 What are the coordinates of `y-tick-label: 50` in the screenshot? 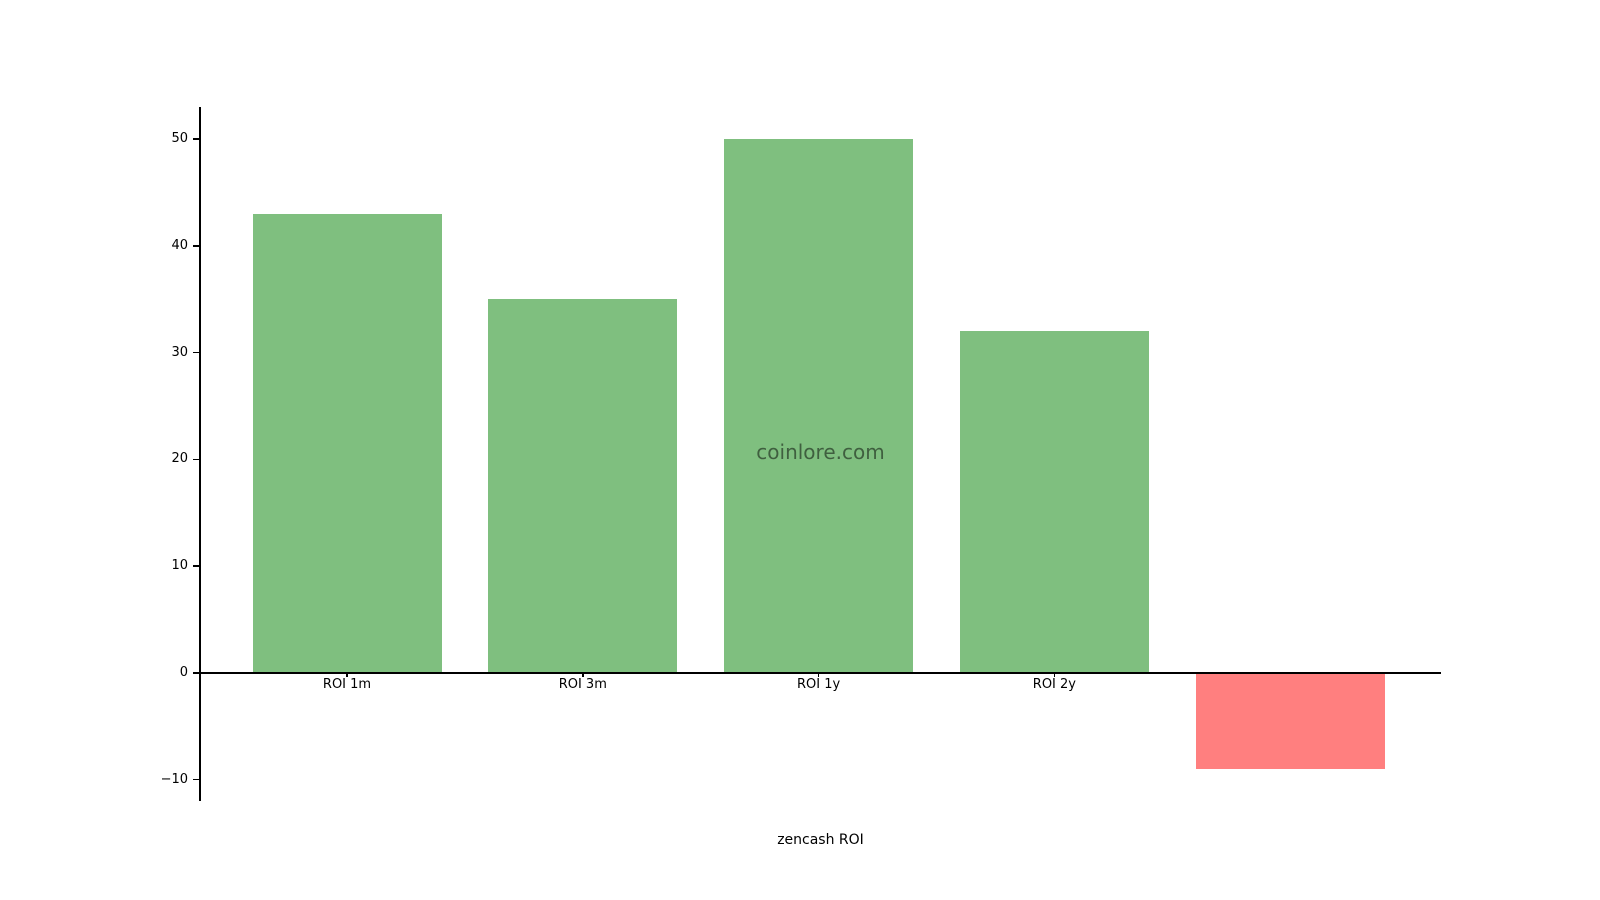 It's located at (179, 139).